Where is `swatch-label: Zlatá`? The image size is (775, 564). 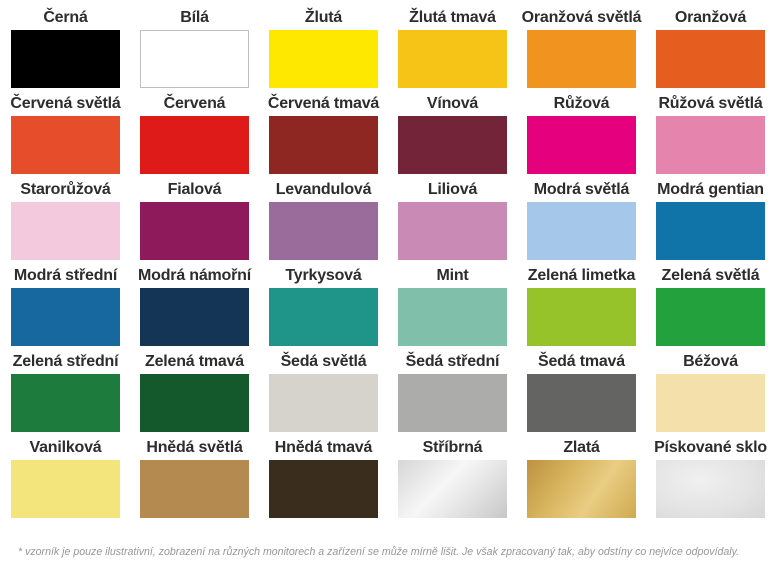
swatch-label: Zlatá is located at coordinates (581, 447).